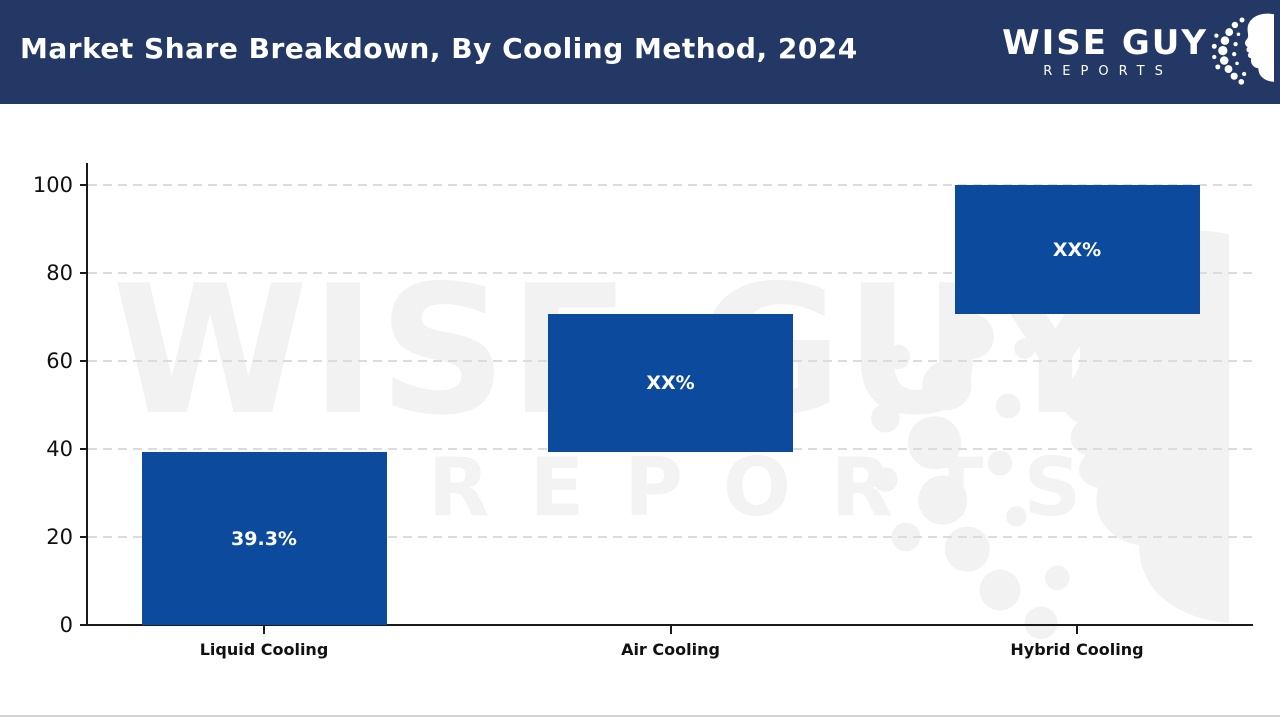 Image resolution: width=1280 pixels, height=720 pixels. What do you see at coordinates (1108, 71) in the screenshot?
I see `logo-wordmark-line2: REPORTS` at bounding box center [1108, 71].